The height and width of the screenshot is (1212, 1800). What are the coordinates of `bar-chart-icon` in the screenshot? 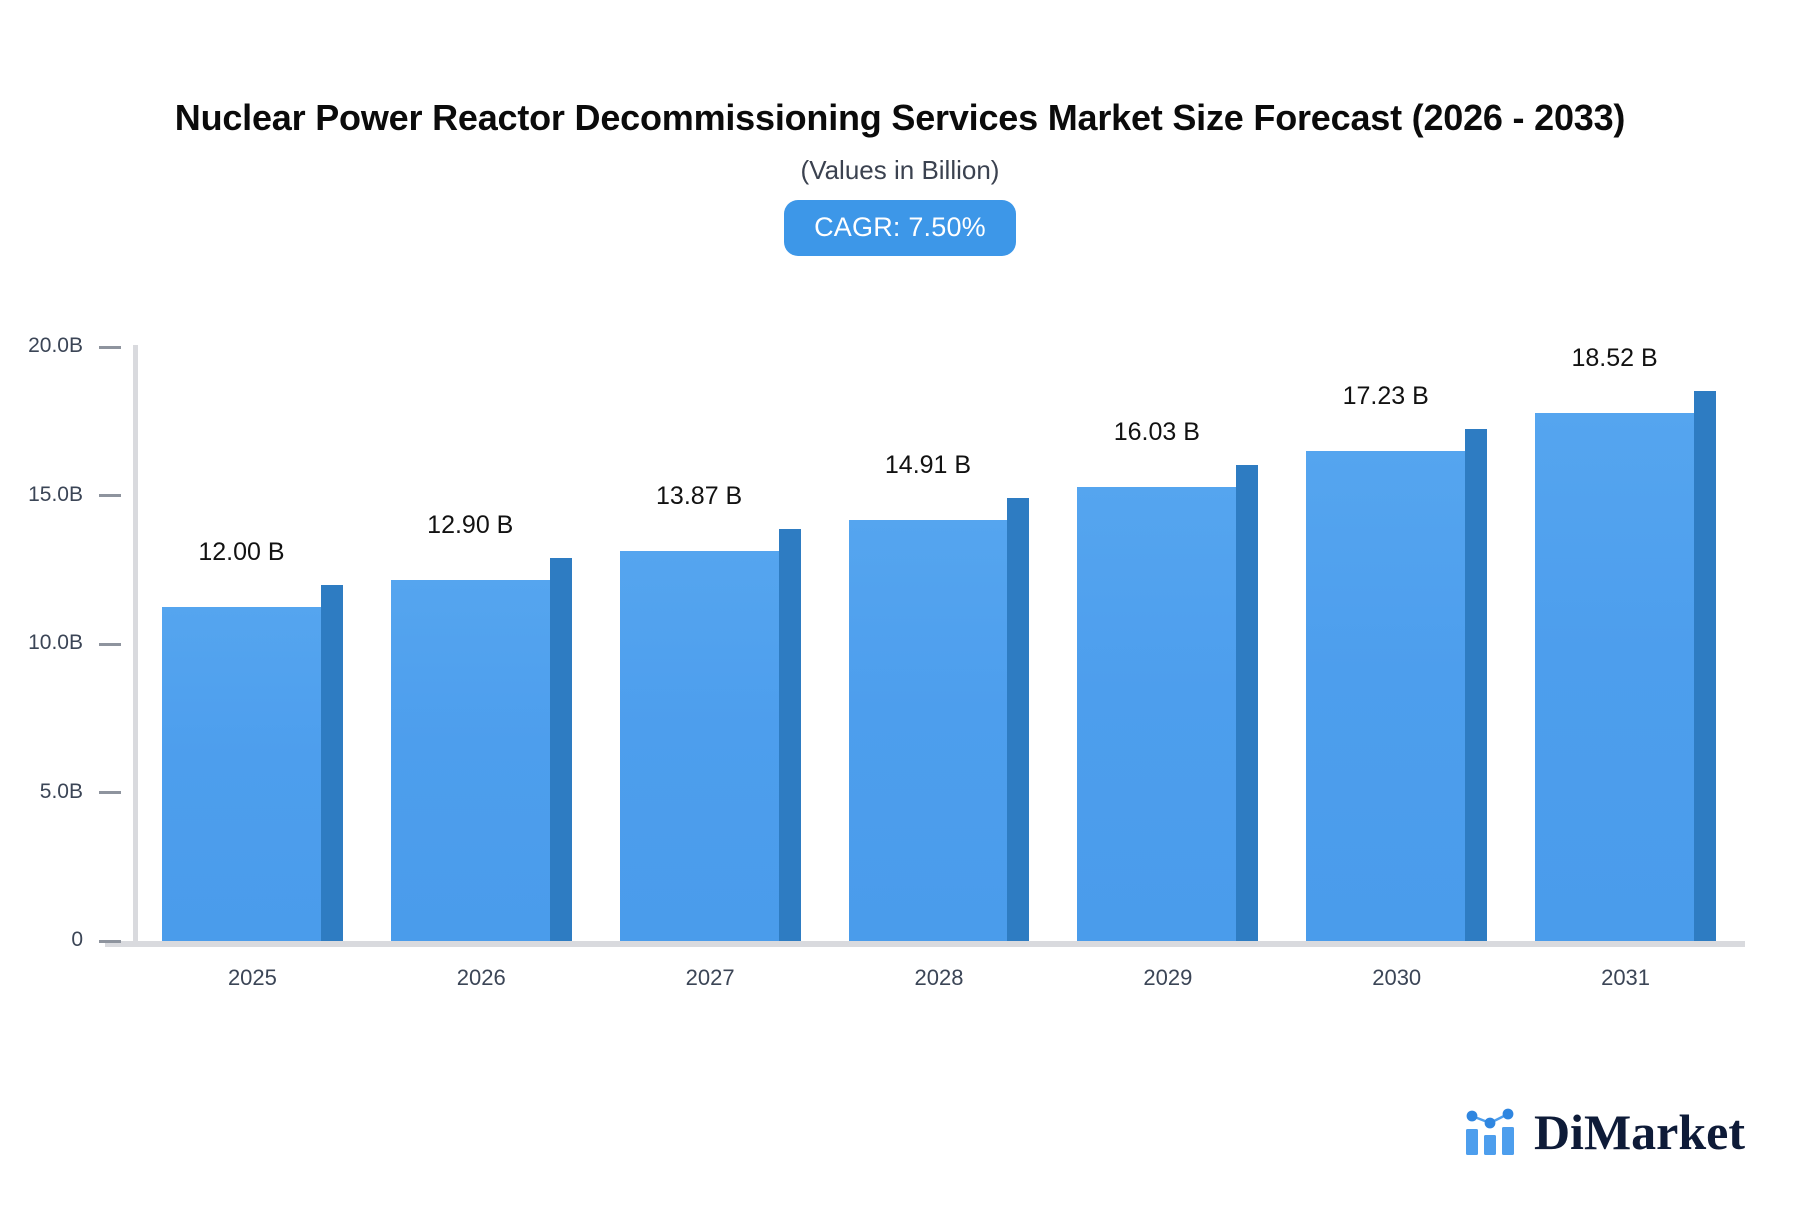 It's located at (1489, 1131).